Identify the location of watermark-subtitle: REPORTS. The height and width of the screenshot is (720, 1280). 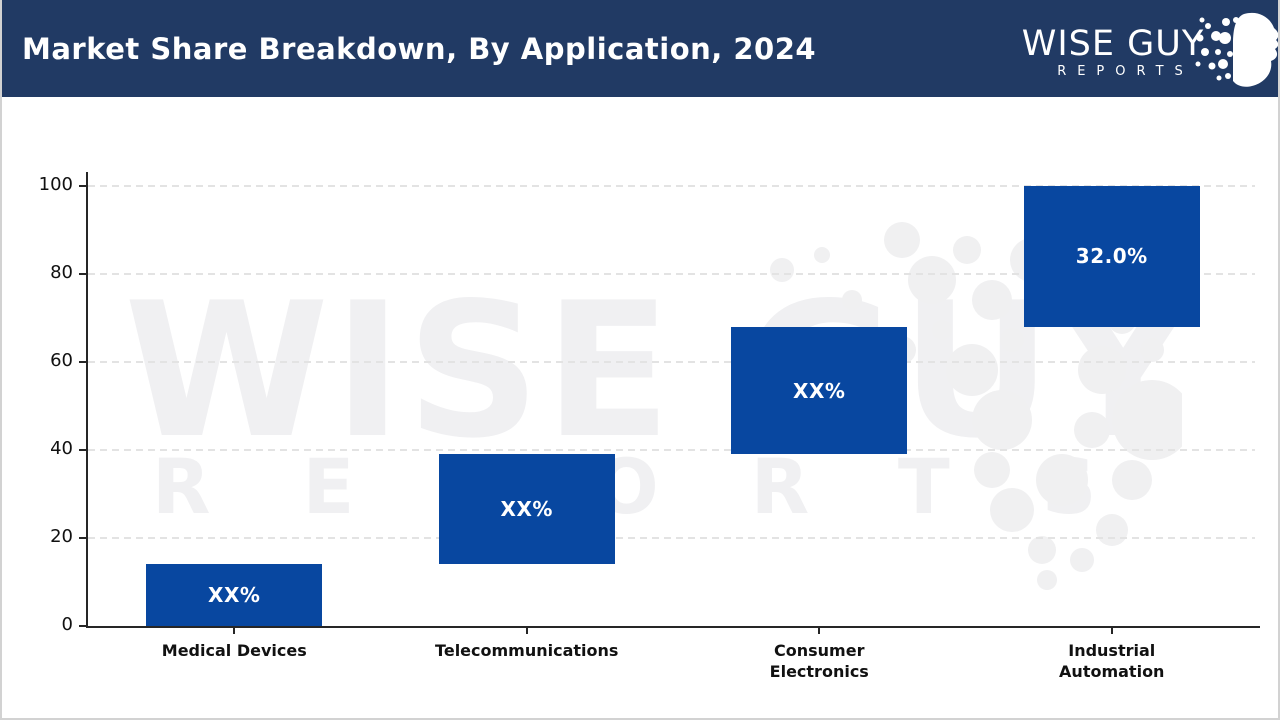
(670, 486).